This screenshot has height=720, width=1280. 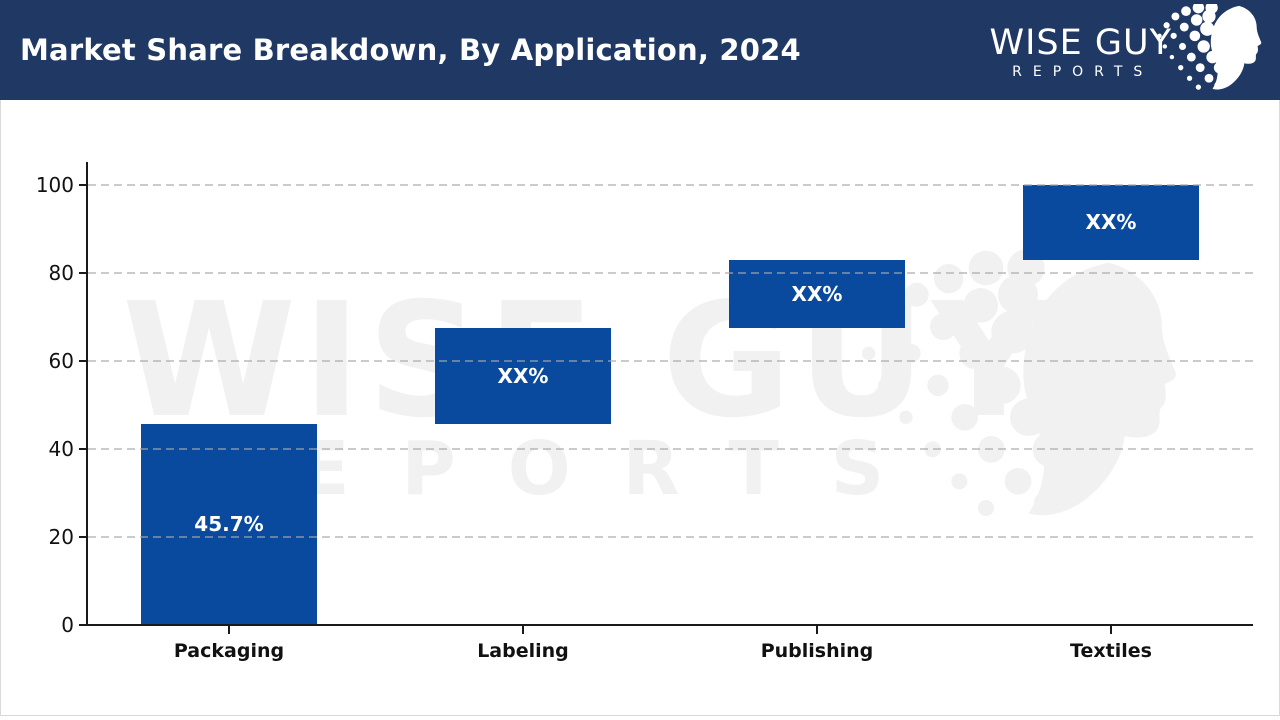 What do you see at coordinates (1083, 71) in the screenshot?
I see `logo-subtext: REPORTS` at bounding box center [1083, 71].